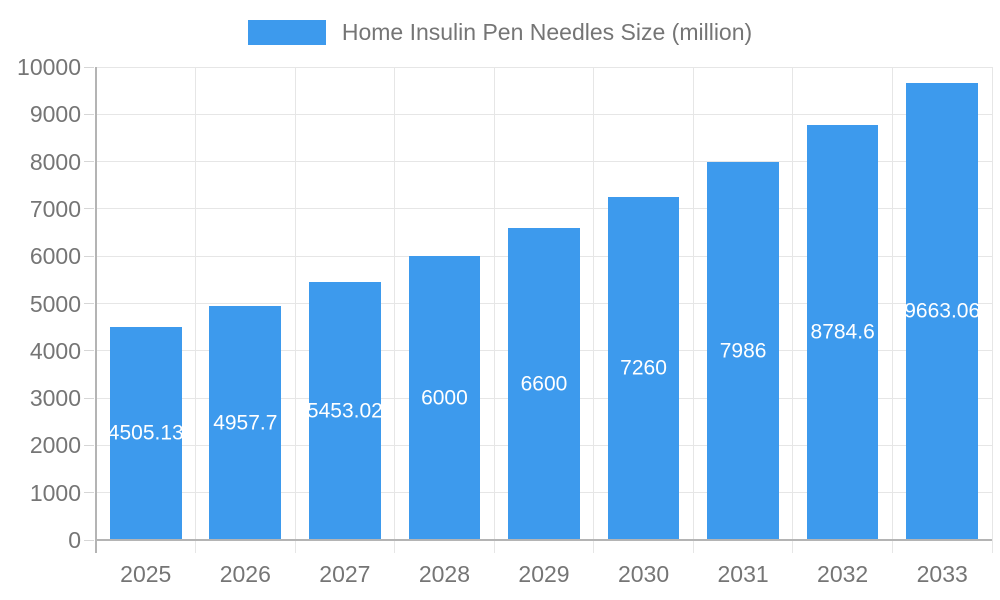  I want to click on x-tick-label: 2031, so click(743, 574).